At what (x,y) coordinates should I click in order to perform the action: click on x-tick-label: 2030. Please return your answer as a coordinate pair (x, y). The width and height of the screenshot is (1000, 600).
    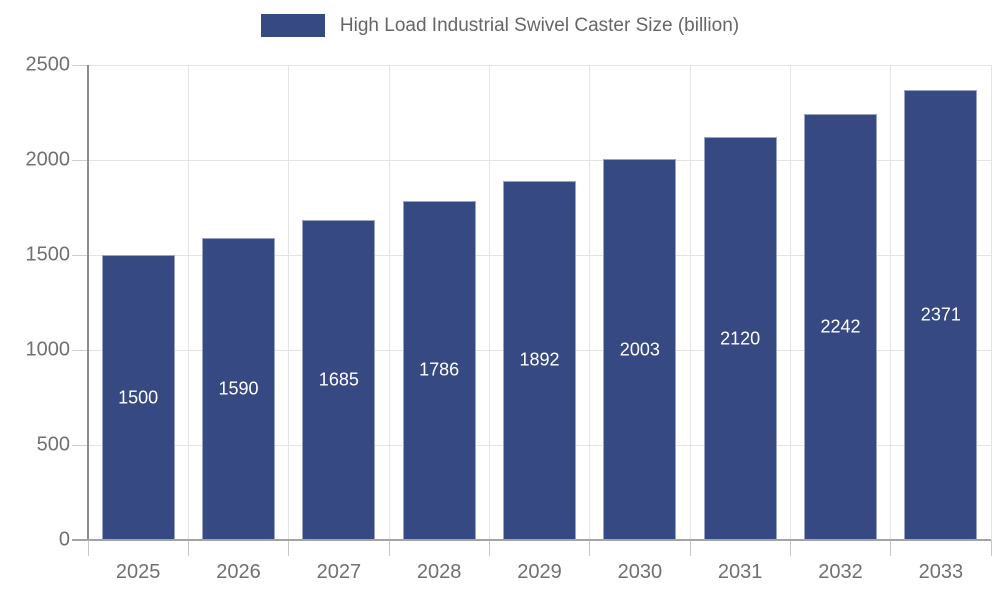
    Looking at the image, I should click on (640, 572).